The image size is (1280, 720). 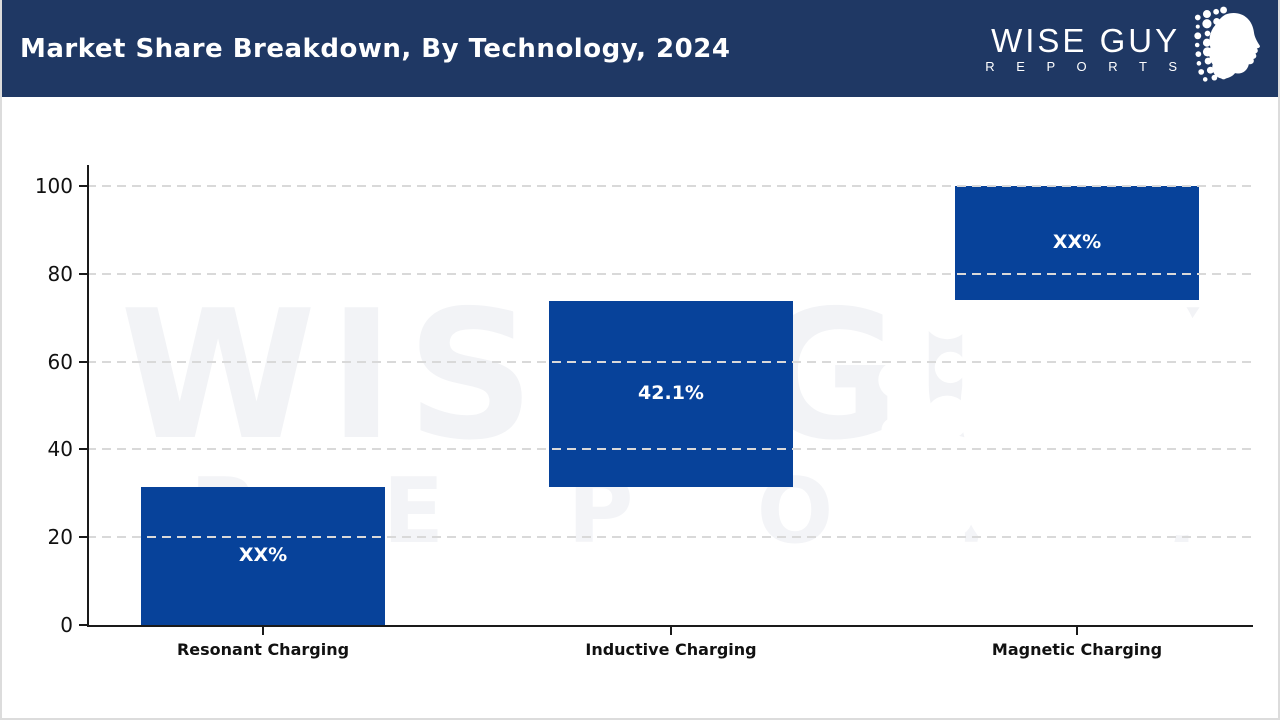 I want to click on bar-value-label: 42.1%, so click(x=671, y=393).